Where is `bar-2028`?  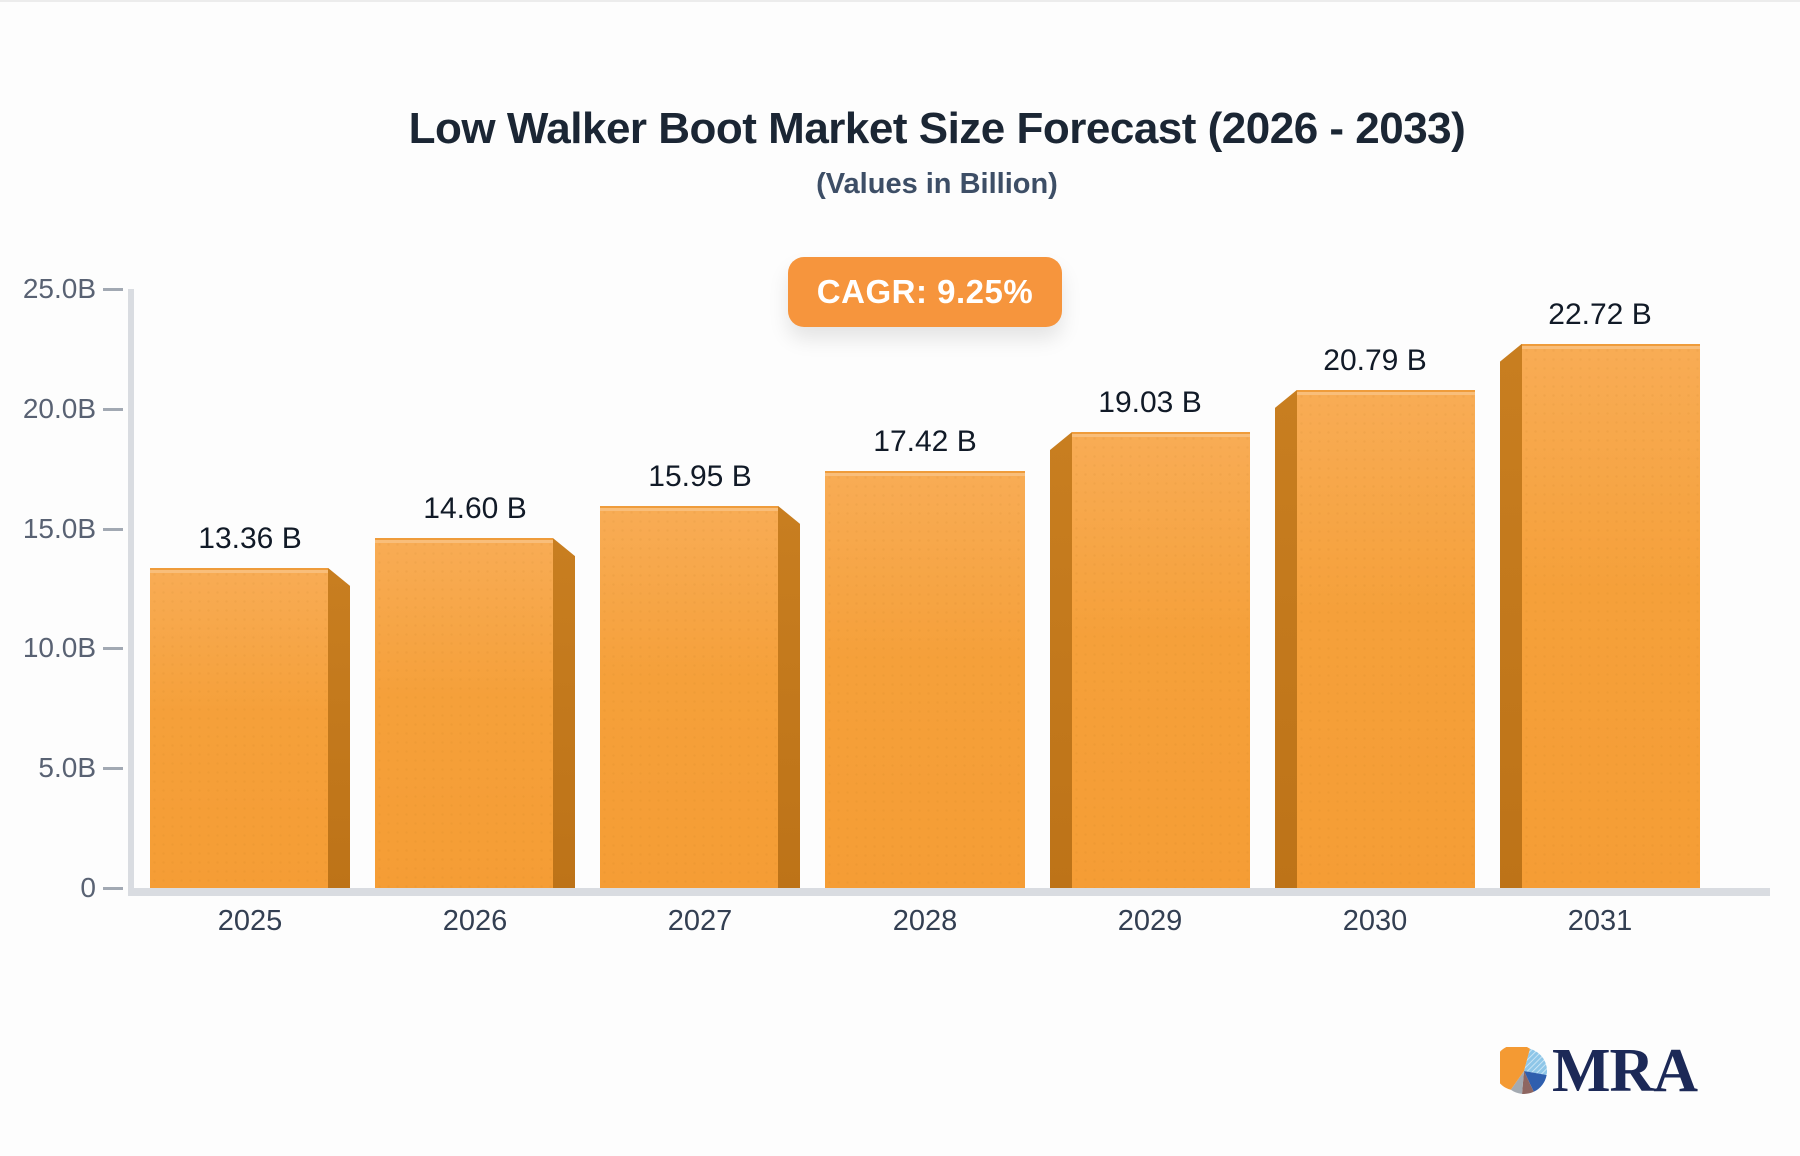 bar-2028 is located at coordinates (925, 679).